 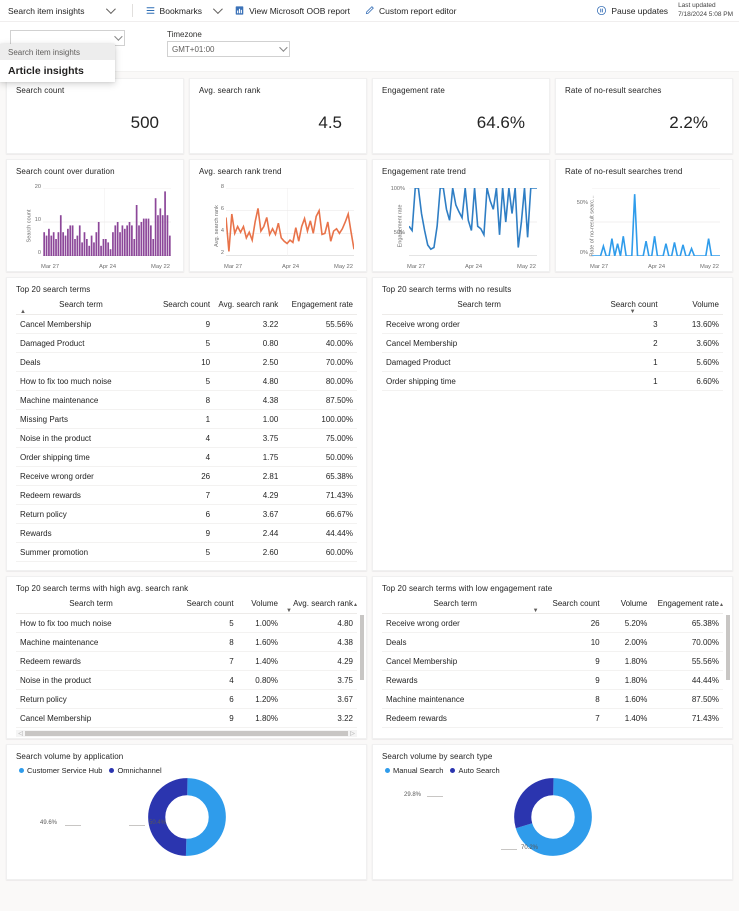 What do you see at coordinates (687, 603) in the screenshot?
I see `column-header-engagement-rate: Engagement rate ▴` at bounding box center [687, 603].